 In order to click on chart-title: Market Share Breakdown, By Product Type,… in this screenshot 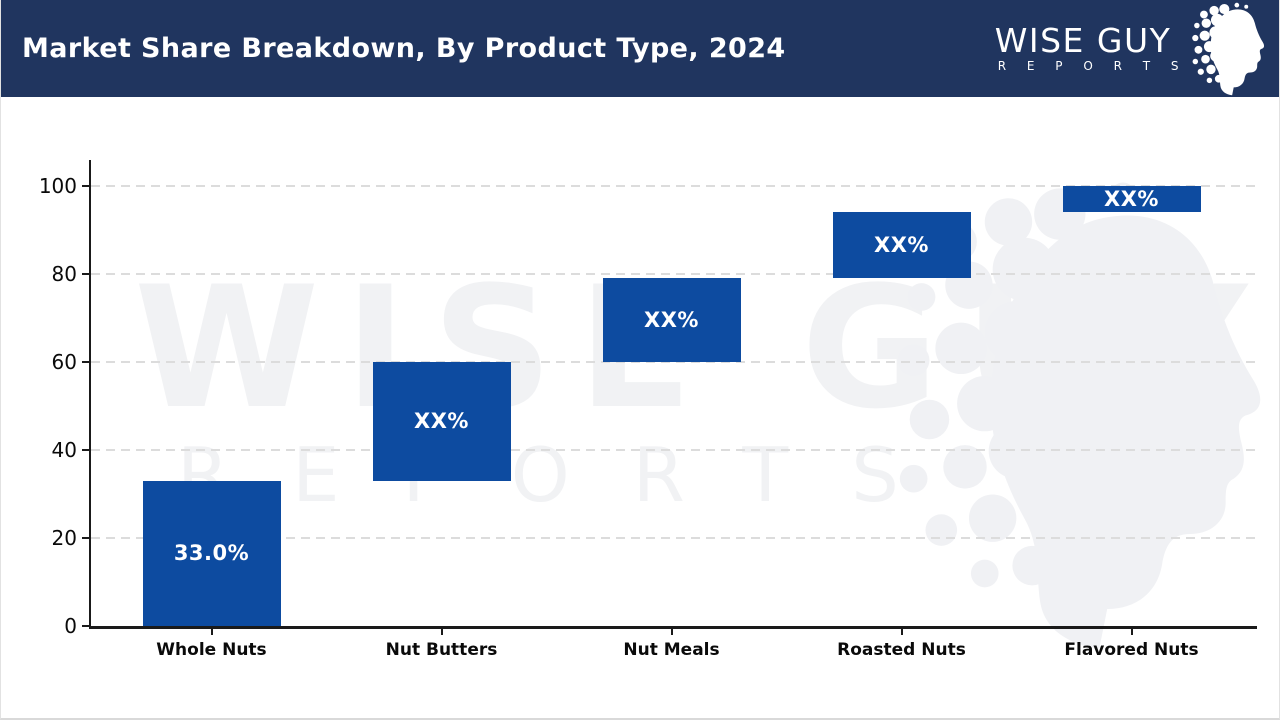, I will do `click(404, 48)`.